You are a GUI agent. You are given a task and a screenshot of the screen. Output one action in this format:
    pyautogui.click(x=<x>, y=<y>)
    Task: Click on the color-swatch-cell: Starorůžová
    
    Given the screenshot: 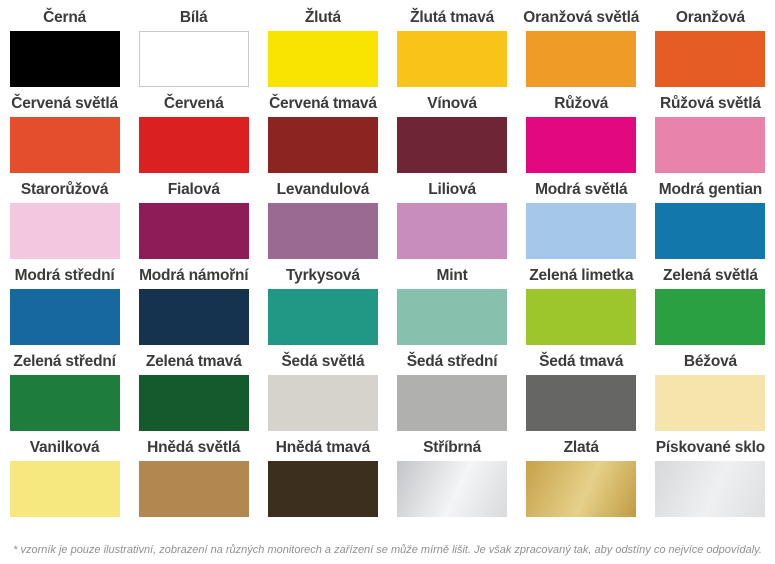 What is the action you would take?
    pyautogui.click(x=64, y=220)
    